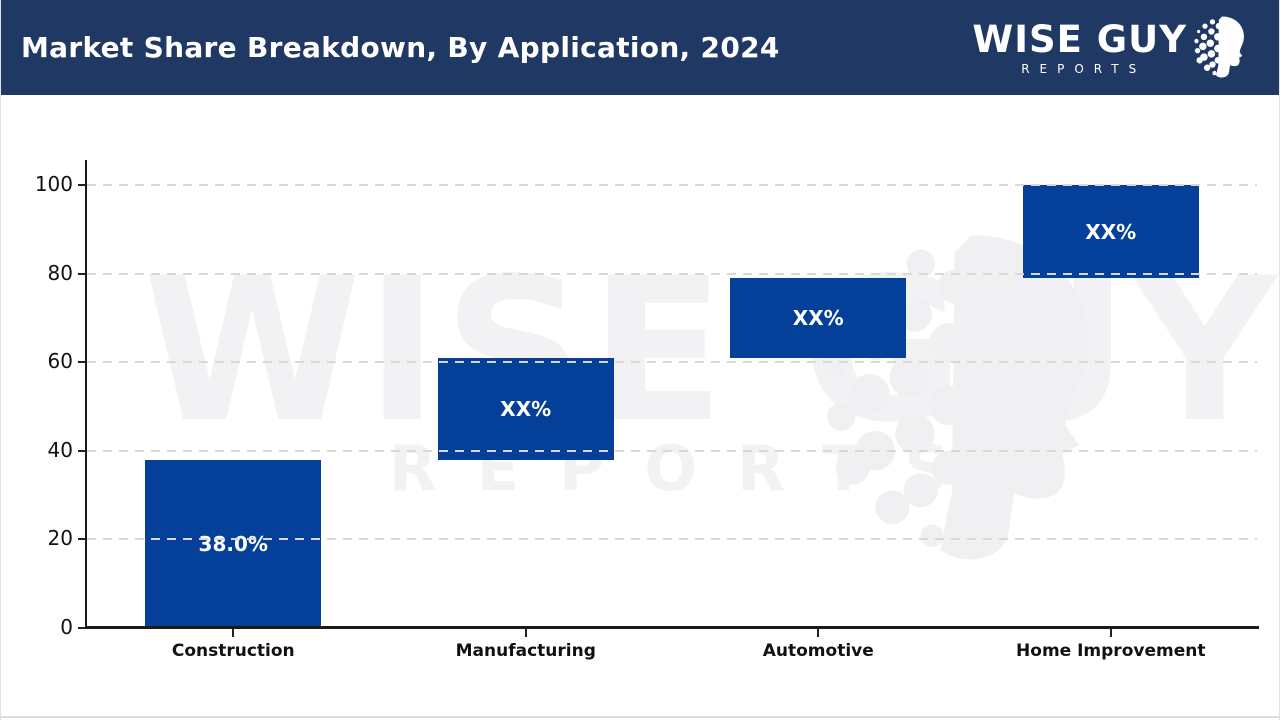 This screenshot has height=720, width=1280. Describe the element at coordinates (640, 717) in the screenshot. I see `bottom-divider` at that location.